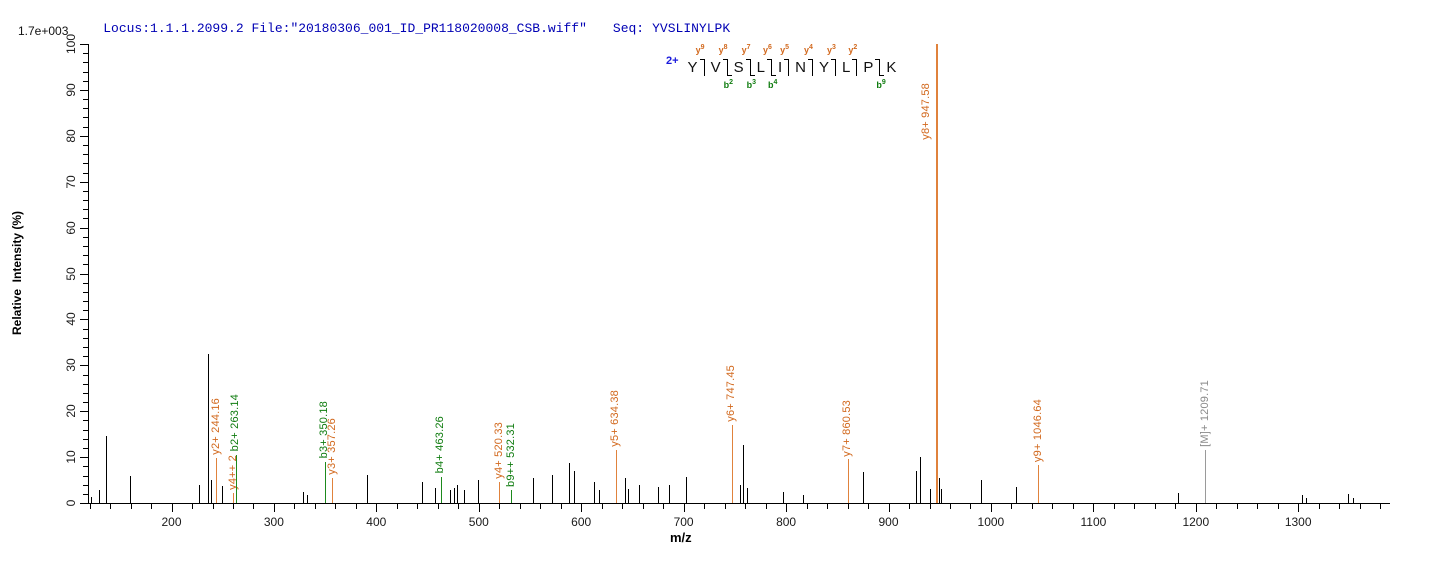 The height and width of the screenshot is (562, 1436). What do you see at coordinates (786, 522) in the screenshot?
I see `x-tick-label: 800` at bounding box center [786, 522].